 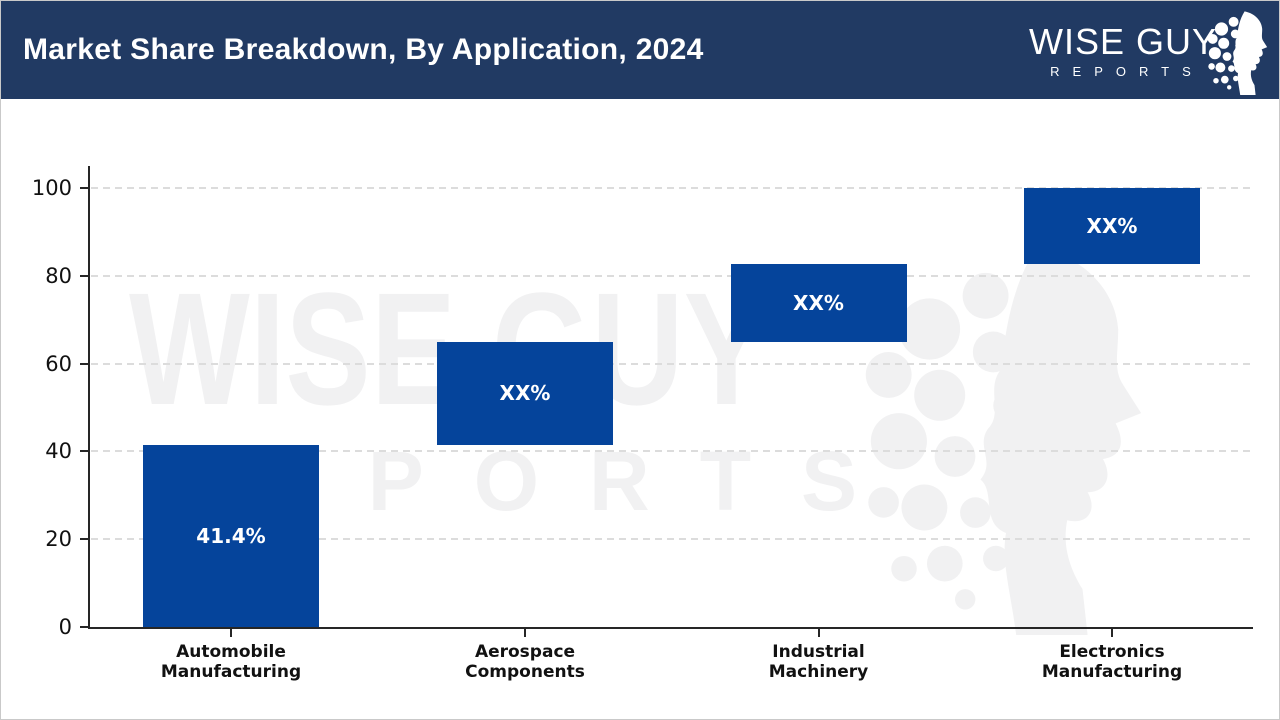 What do you see at coordinates (231, 633) in the screenshot?
I see `x-axis-tick-automobile-manufacturing` at bounding box center [231, 633].